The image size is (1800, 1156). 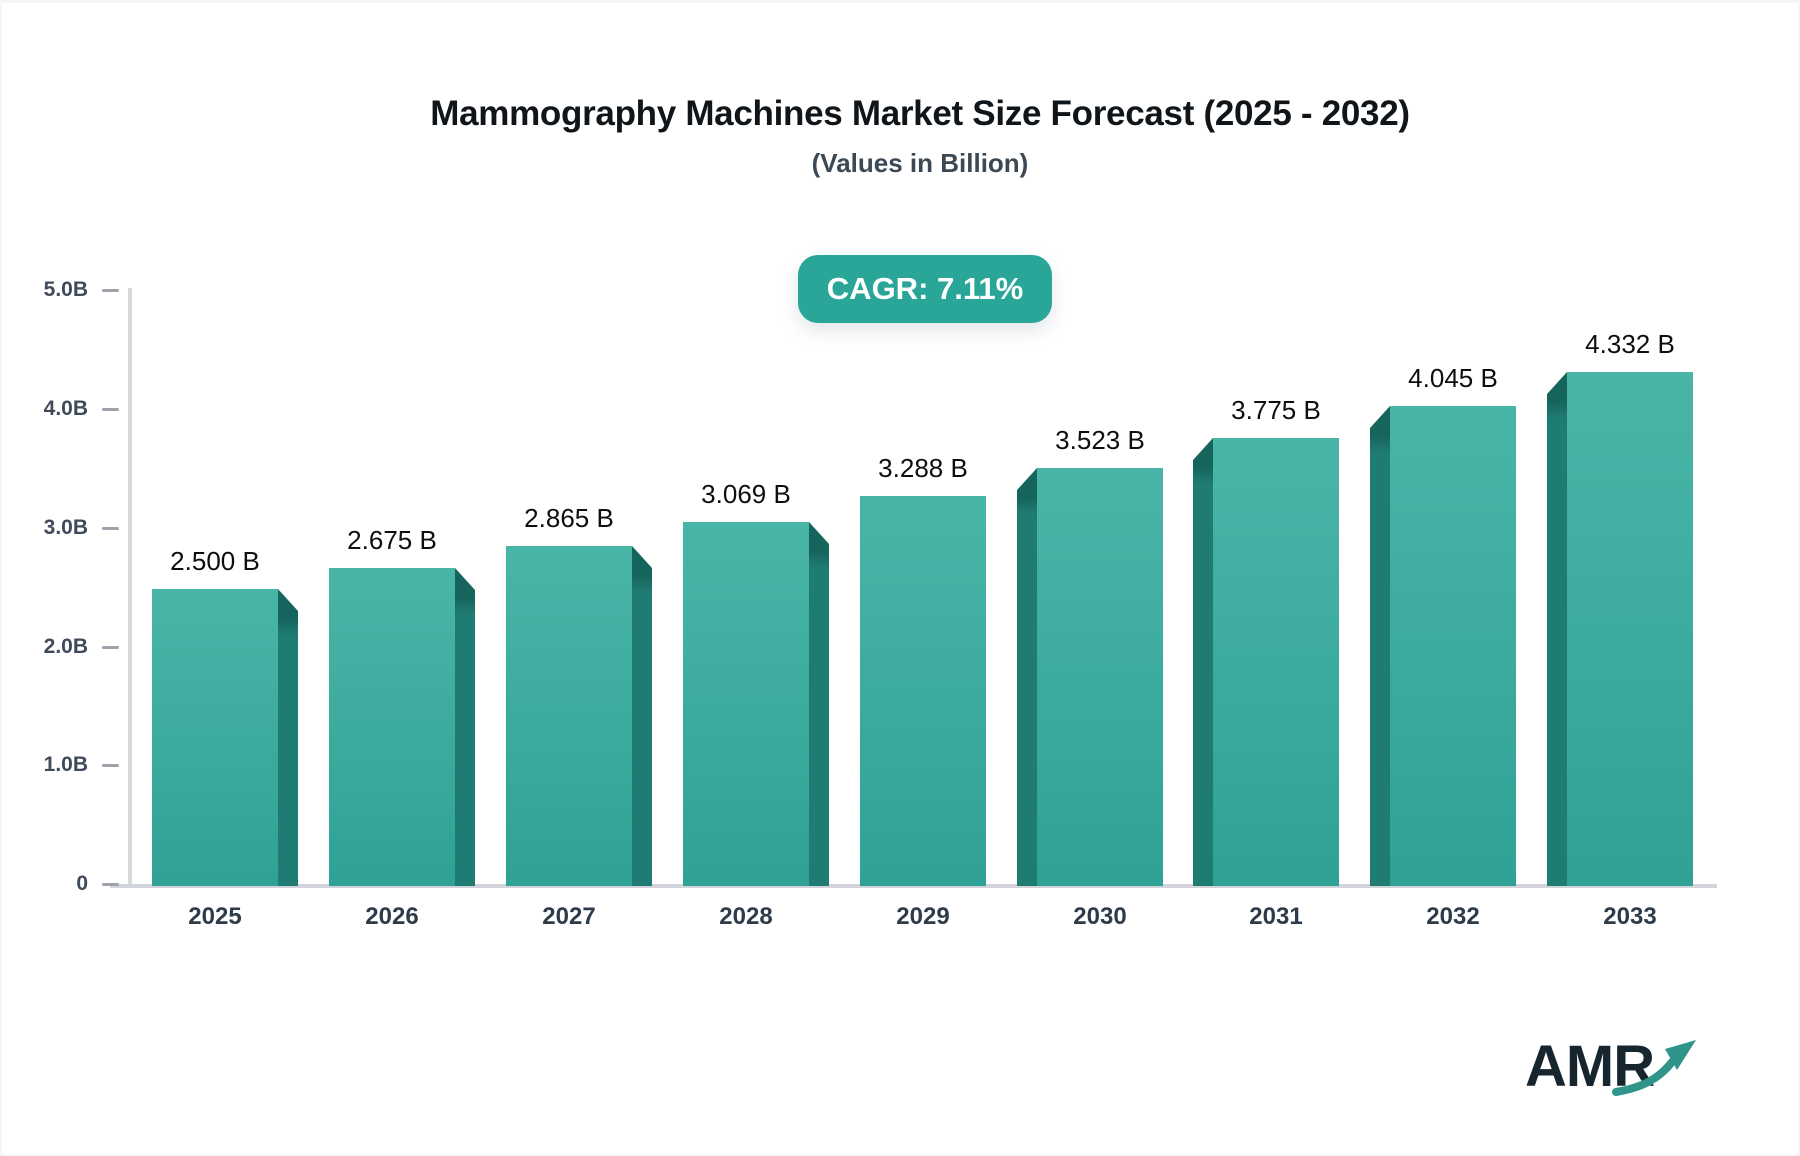 I want to click on x-label-2033: 2033, so click(x=1630, y=916).